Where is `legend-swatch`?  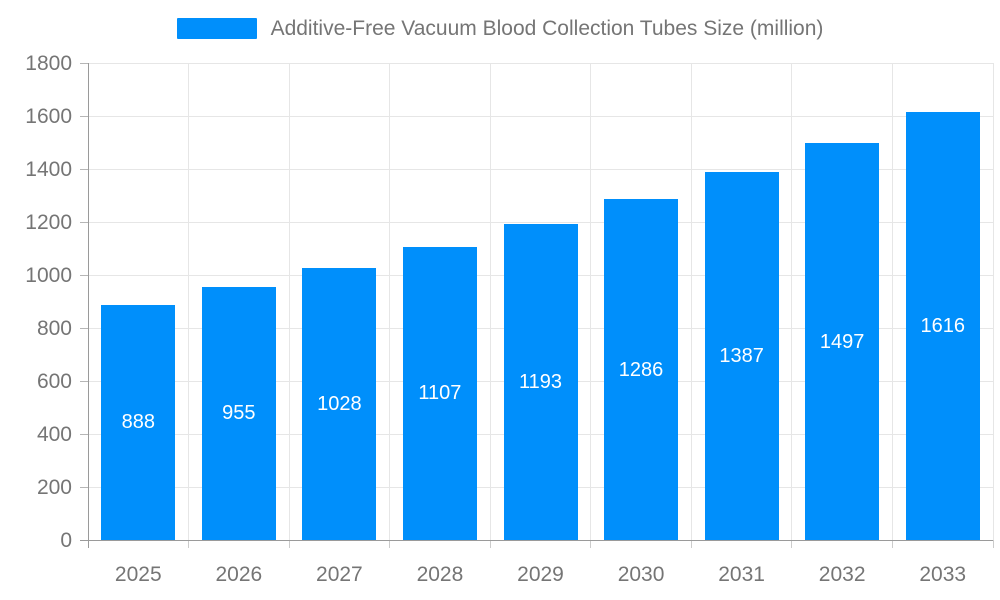
legend-swatch is located at coordinates (216, 28).